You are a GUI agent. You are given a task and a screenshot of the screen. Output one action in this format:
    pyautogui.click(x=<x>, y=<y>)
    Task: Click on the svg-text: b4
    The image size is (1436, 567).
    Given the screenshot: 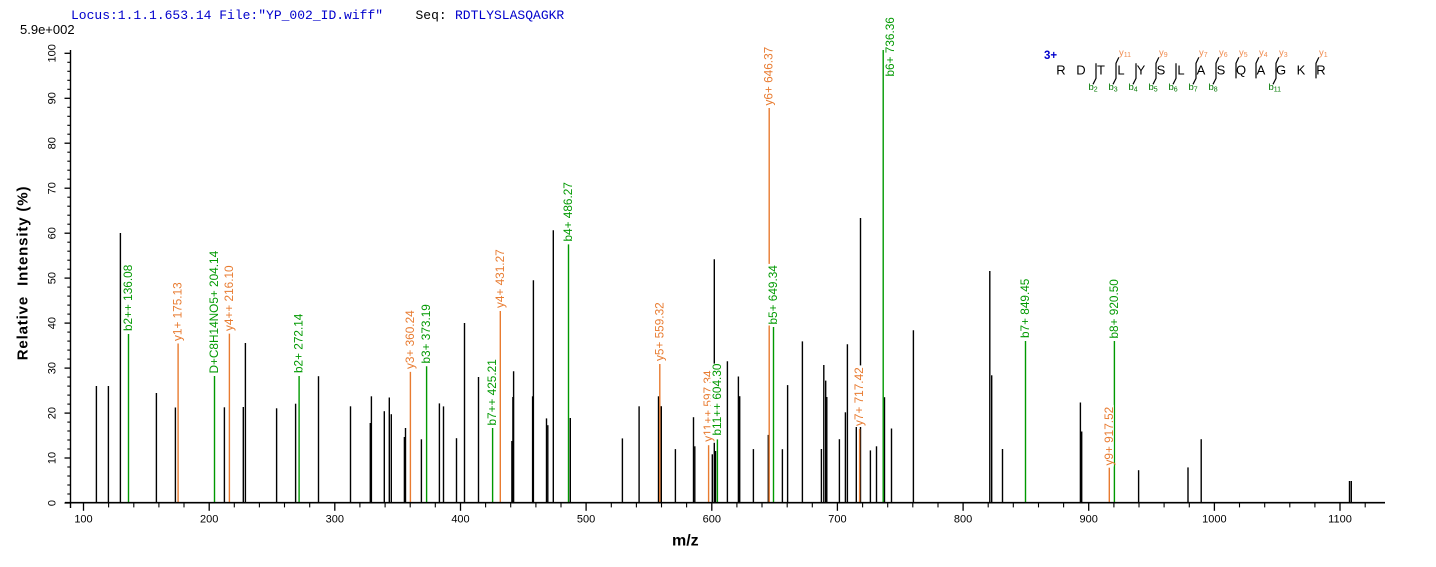 What is the action you would take?
    pyautogui.click(x=1133, y=88)
    